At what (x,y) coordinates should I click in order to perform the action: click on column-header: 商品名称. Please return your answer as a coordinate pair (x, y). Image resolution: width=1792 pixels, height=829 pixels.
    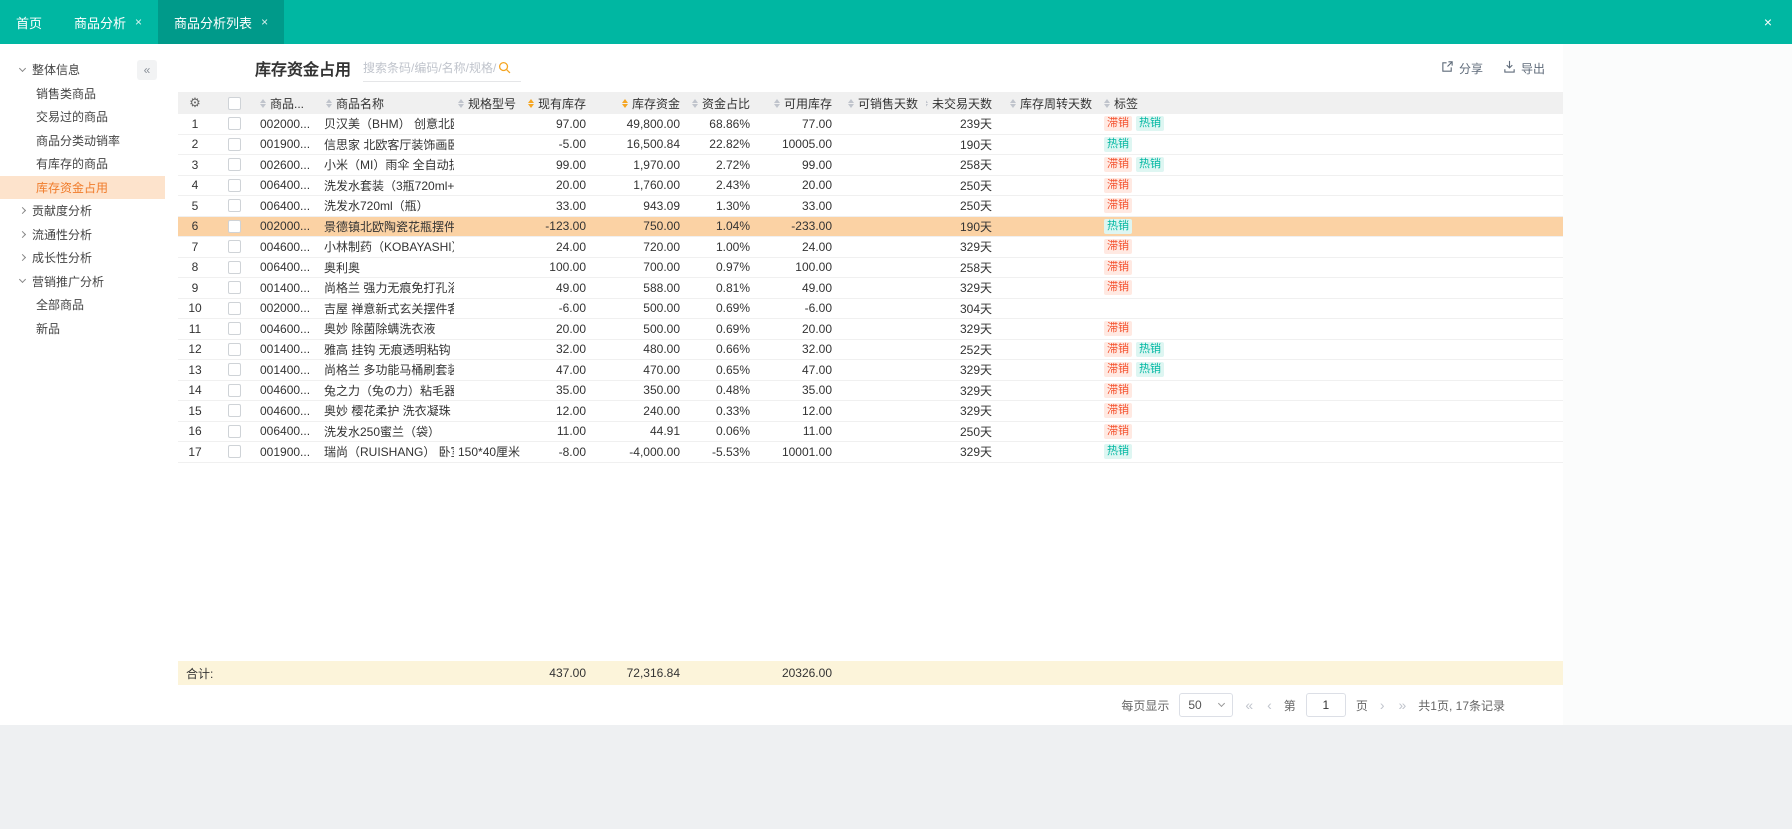
    Looking at the image, I should click on (388, 103).